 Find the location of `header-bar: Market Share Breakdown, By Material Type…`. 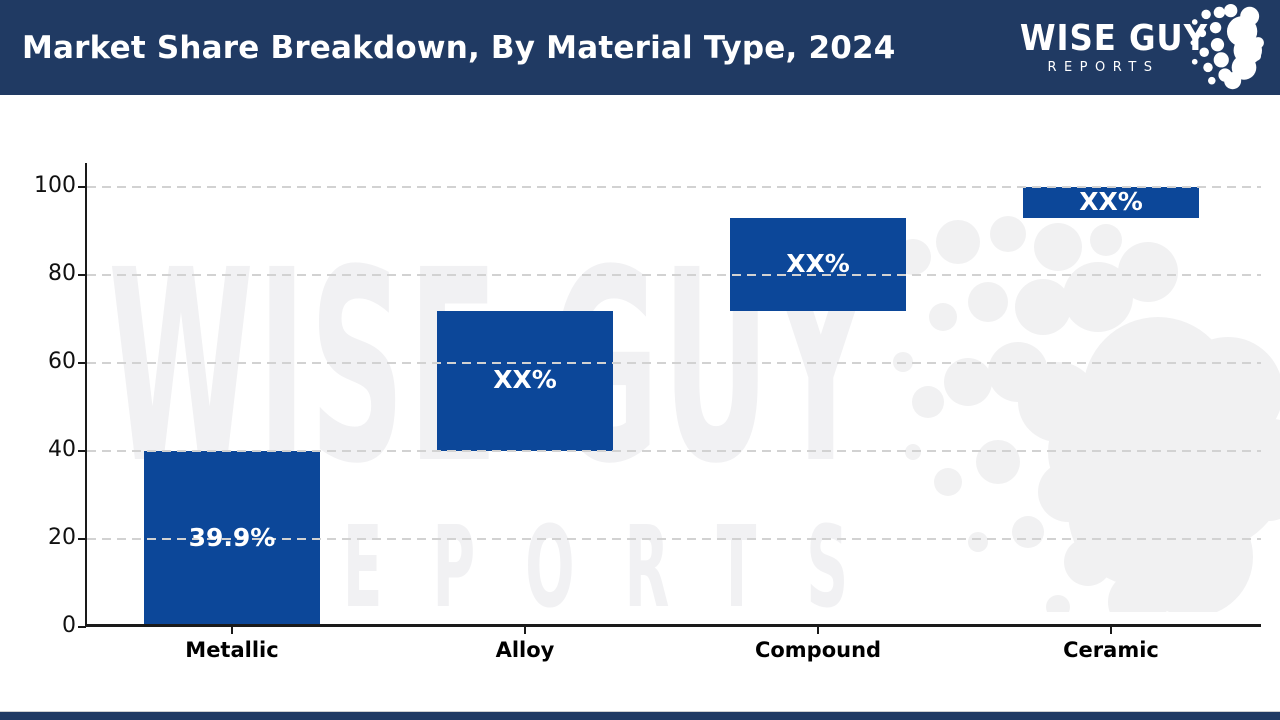

header-bar: Market Share Breakdown, By Material Type… is located at coordinates (640, 47).